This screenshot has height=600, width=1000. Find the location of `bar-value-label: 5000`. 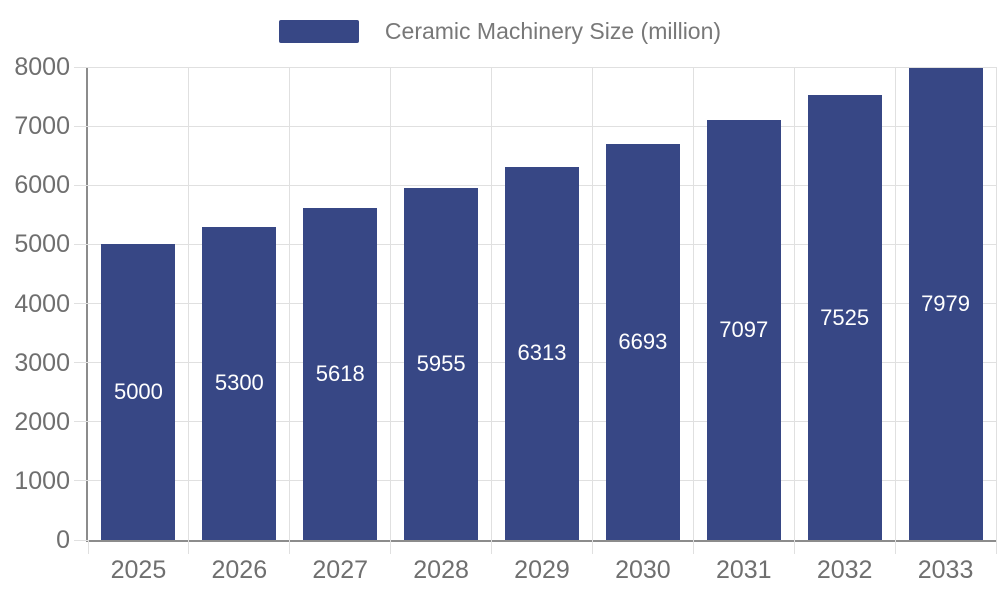

bar-value-label: 5000 is located at coordinates (138, 392).